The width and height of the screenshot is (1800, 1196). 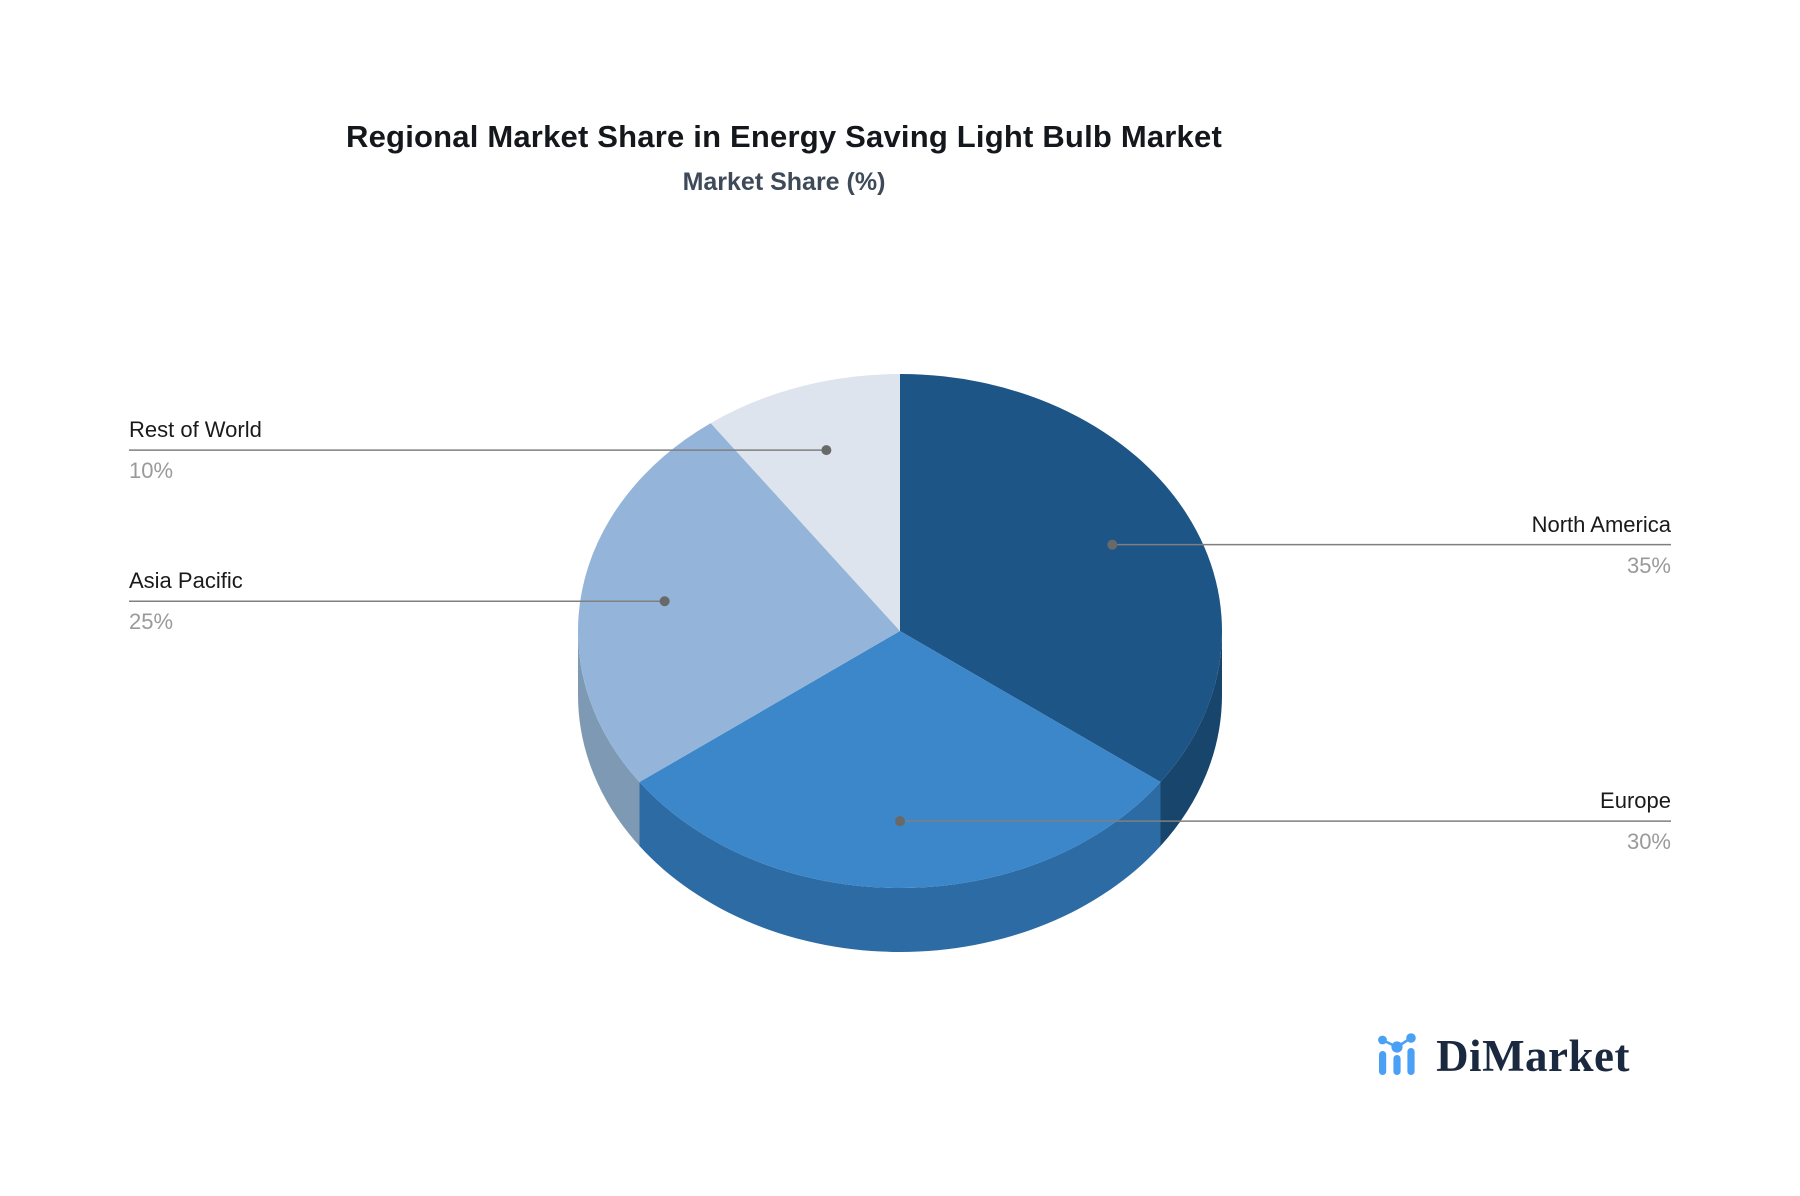 I want to click on pie-slice-side-asia-pacific, so click(x=609, y=739).